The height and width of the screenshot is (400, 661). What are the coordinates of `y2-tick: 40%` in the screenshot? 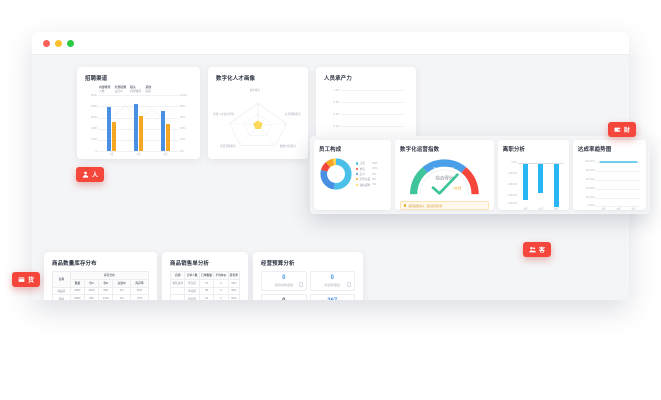 It's located at (183, 129).